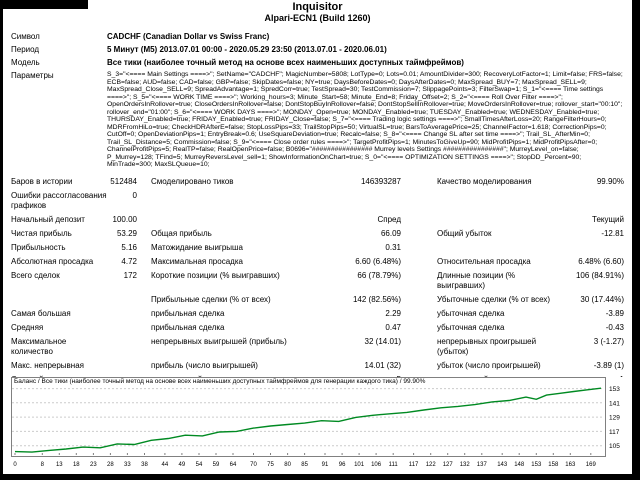 This screenshot has height=480, width=640. What do you see at coordinates (614, 313) in the screenshot?
I see `stat-value: -3.89` at bounding box center [614, 313].